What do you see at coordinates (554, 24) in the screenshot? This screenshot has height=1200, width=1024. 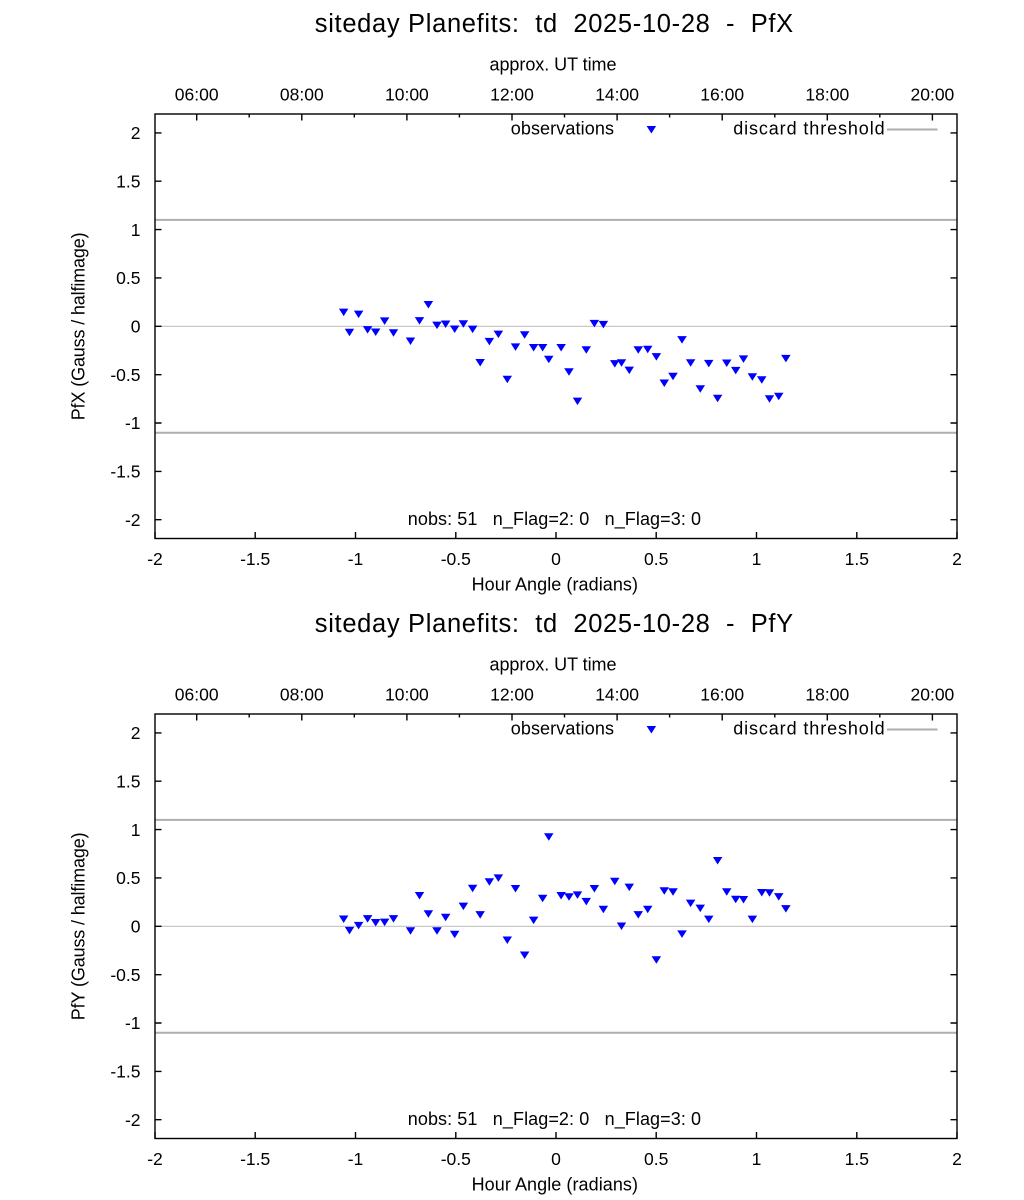 I see `svg-text:siteday Planefits: td 2025-1: siteday Planefits: td 2025-10-28 - PfX` at bounding box center [554, 24].